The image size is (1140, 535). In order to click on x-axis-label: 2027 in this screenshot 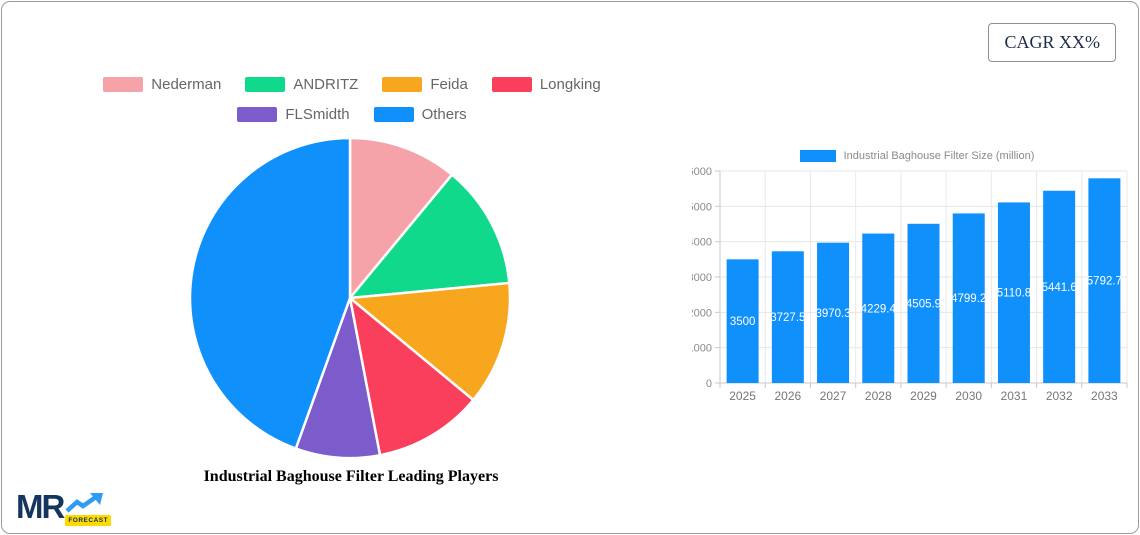, I will do `click(833, 396)`.